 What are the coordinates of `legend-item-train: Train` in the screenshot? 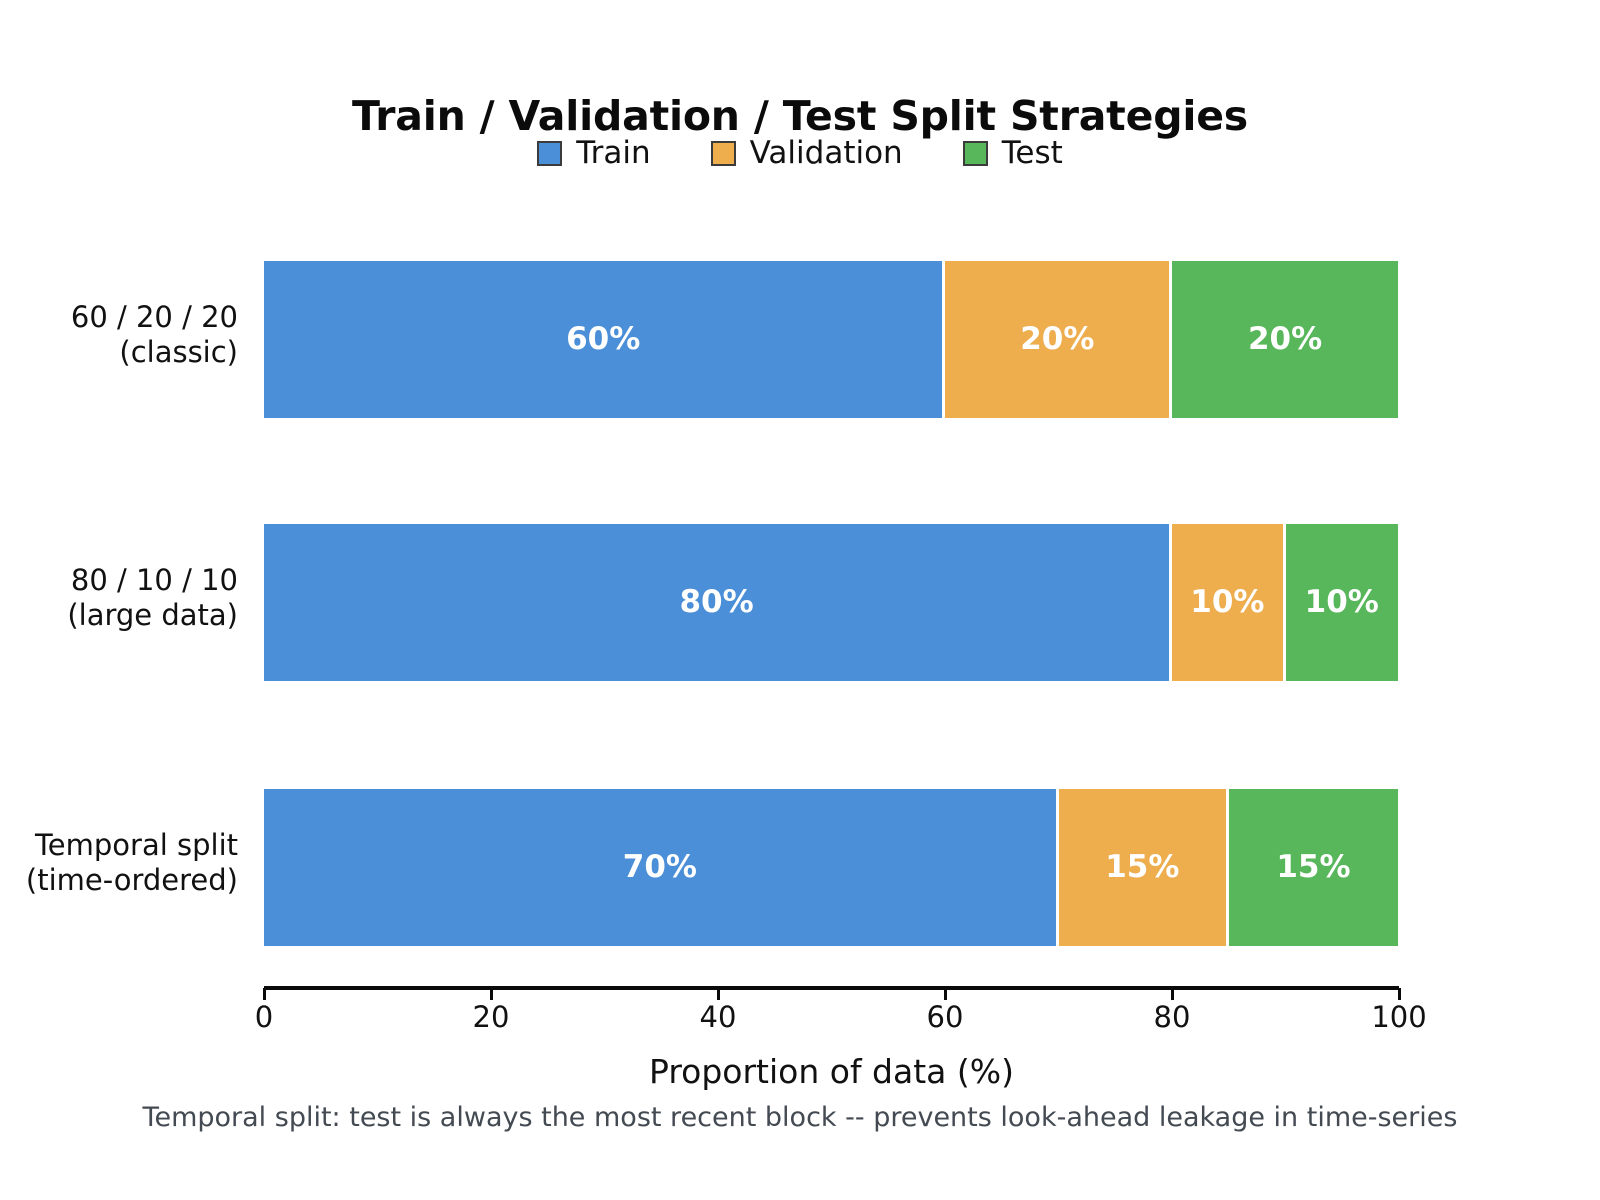 It's located at (594, 153).